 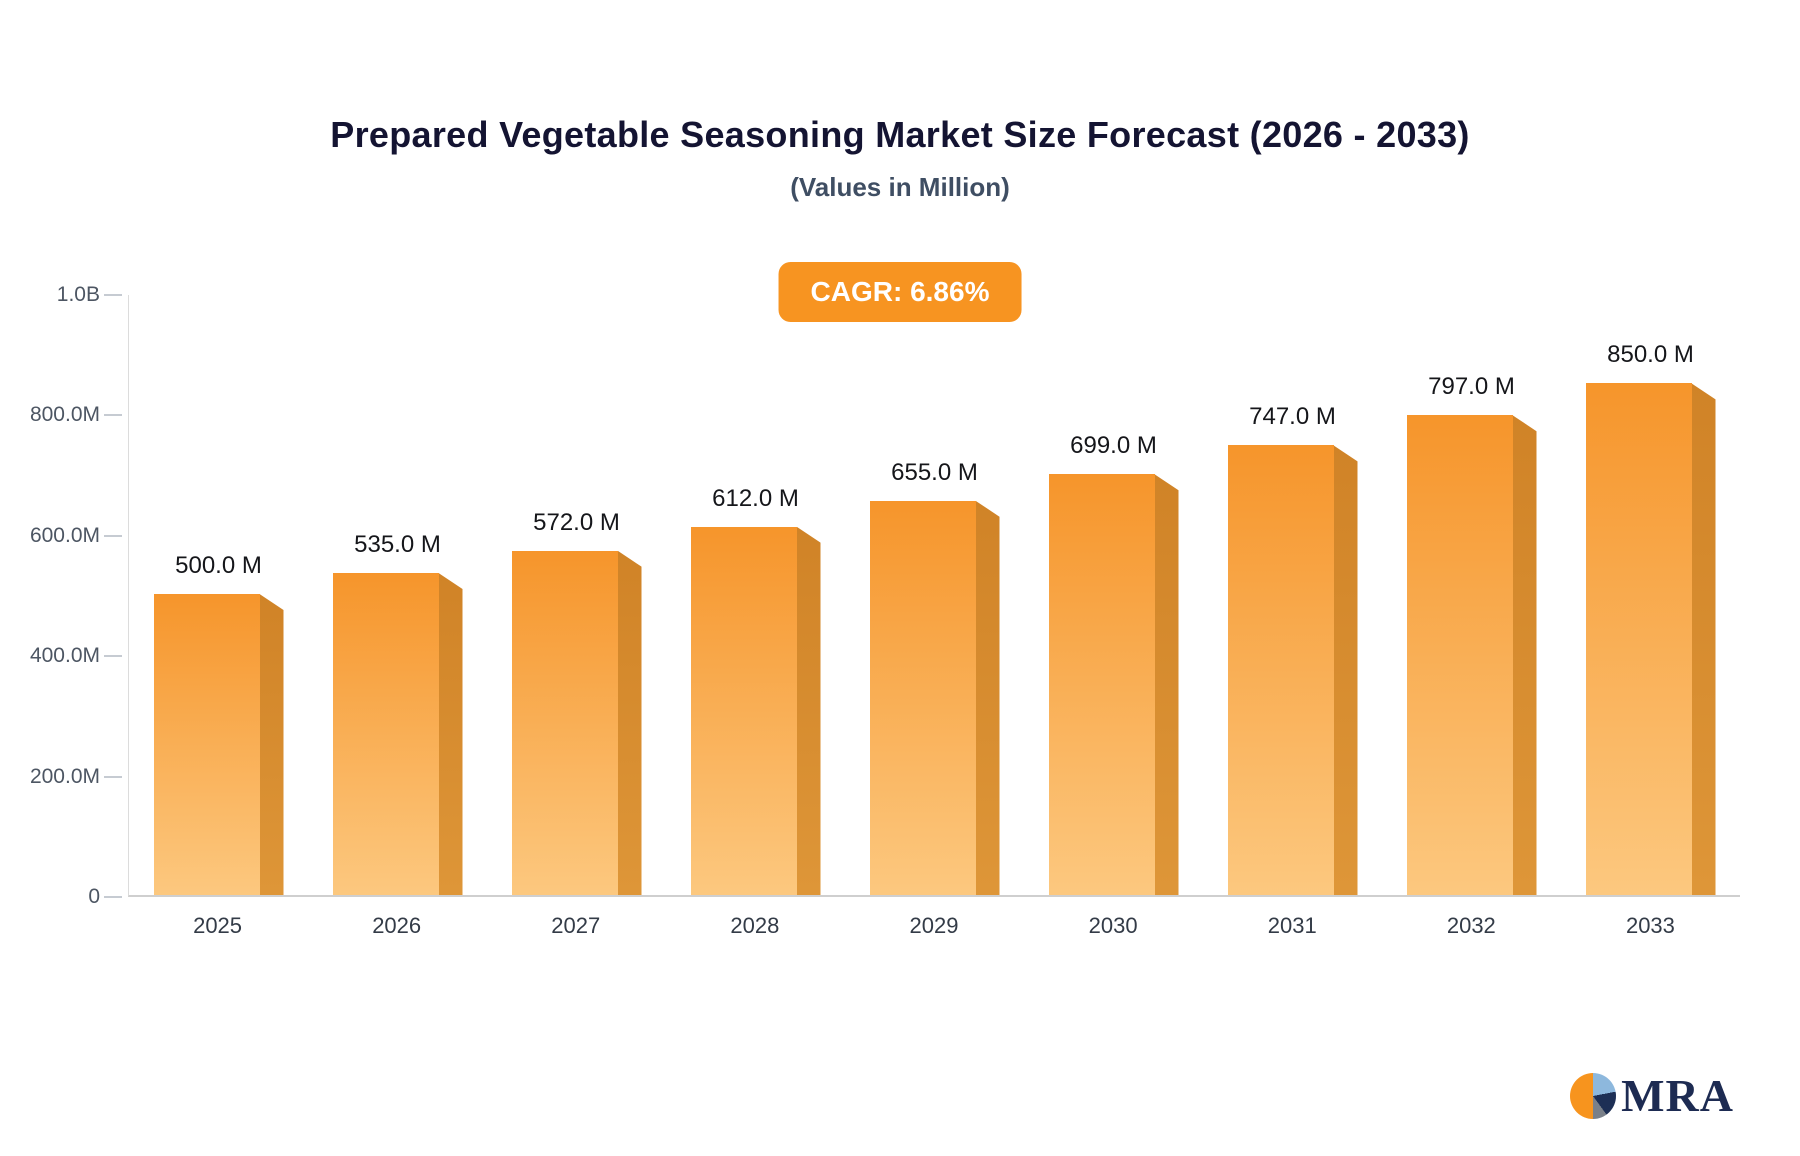 What do you see at coordinates (1471, 925) in the screenshot?
I see `x-axis-label: 2032` at bounding box center [1471, 925].